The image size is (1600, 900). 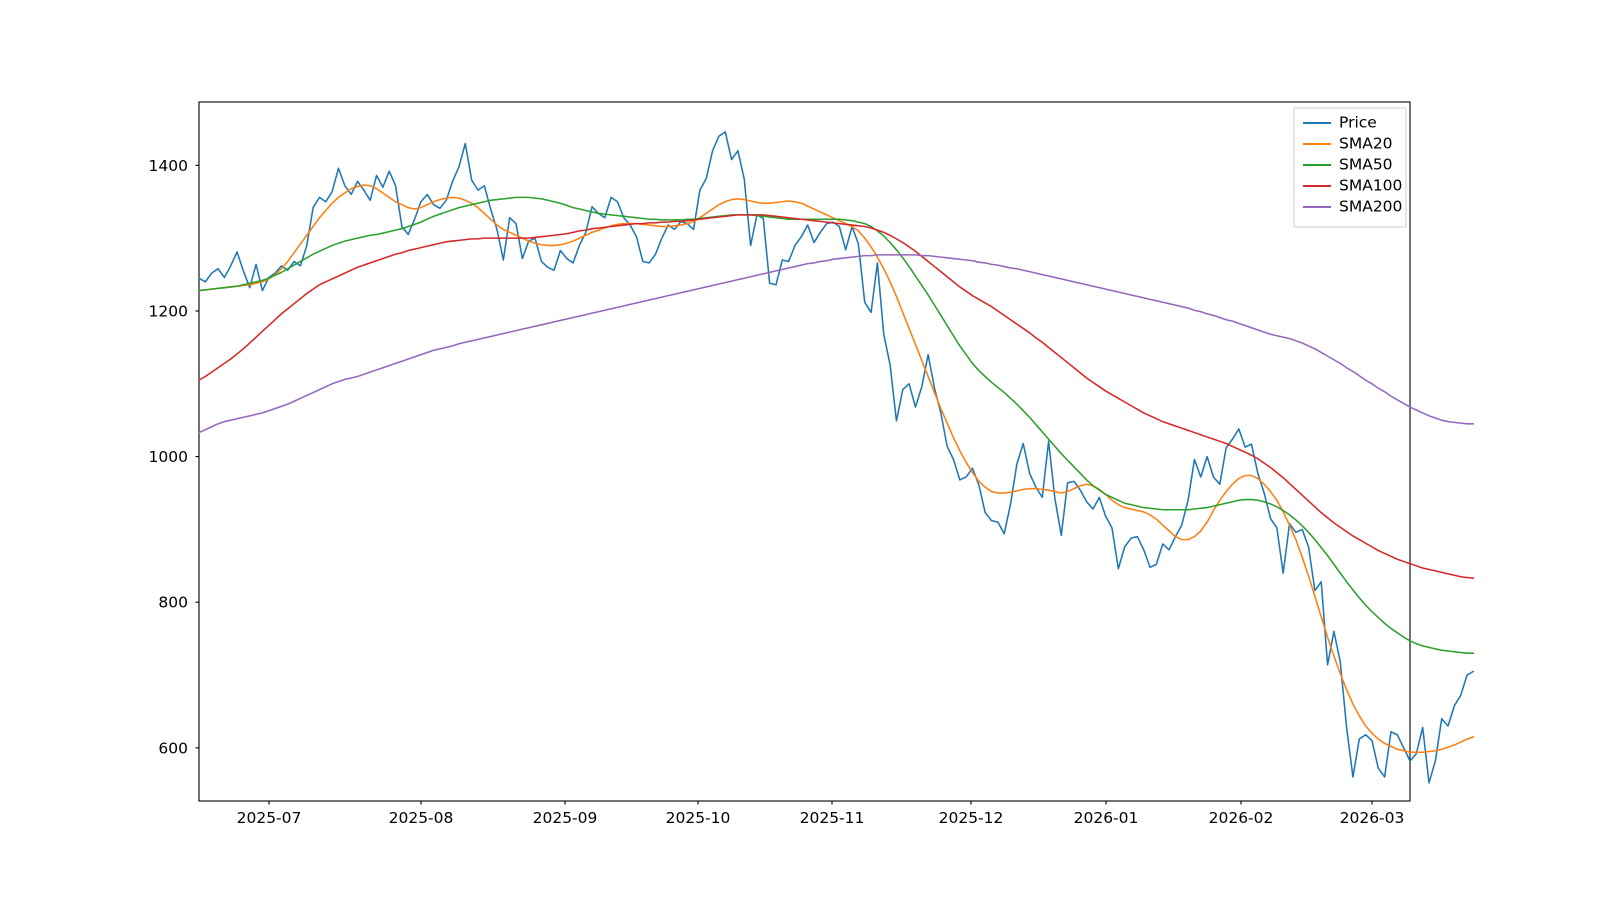 What do you see at coordinates (1241, 818) in the screenshot?
I see `x-tick-label: 2026-02` at bounding box center [1241, 818].